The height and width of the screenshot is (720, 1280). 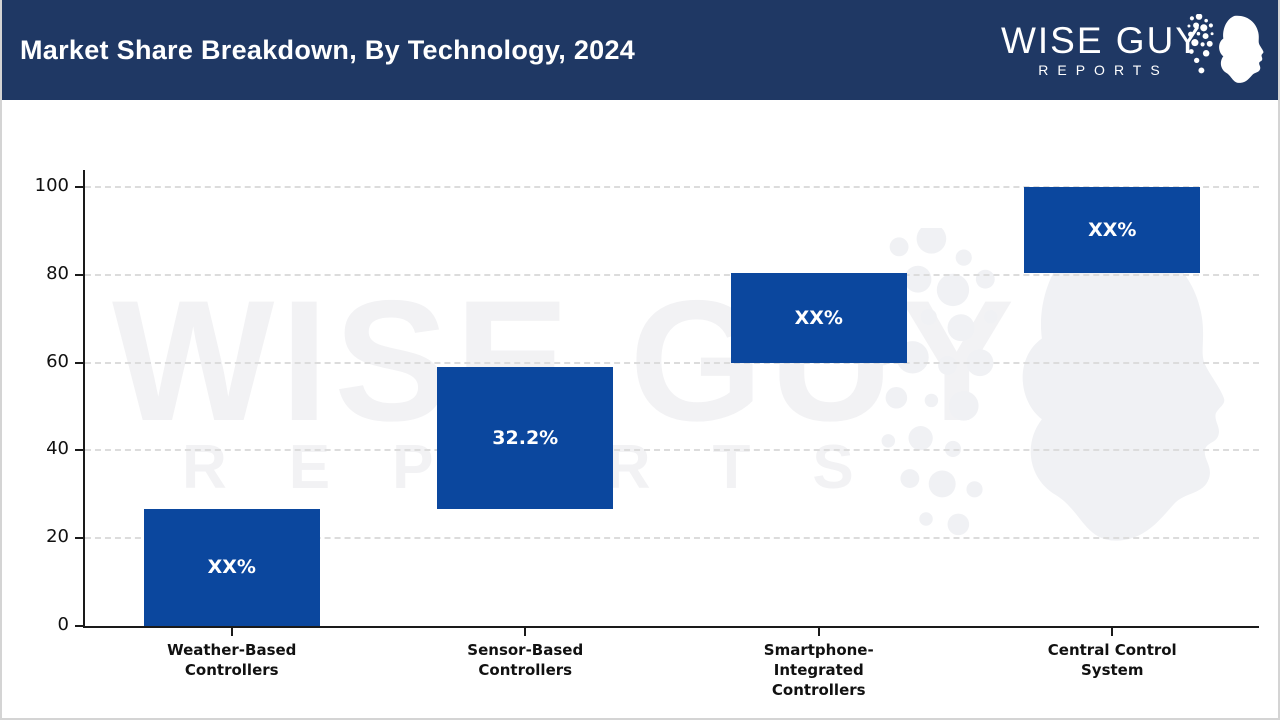 I want to click on bar: 32.2%, so click(x=525, y=438).